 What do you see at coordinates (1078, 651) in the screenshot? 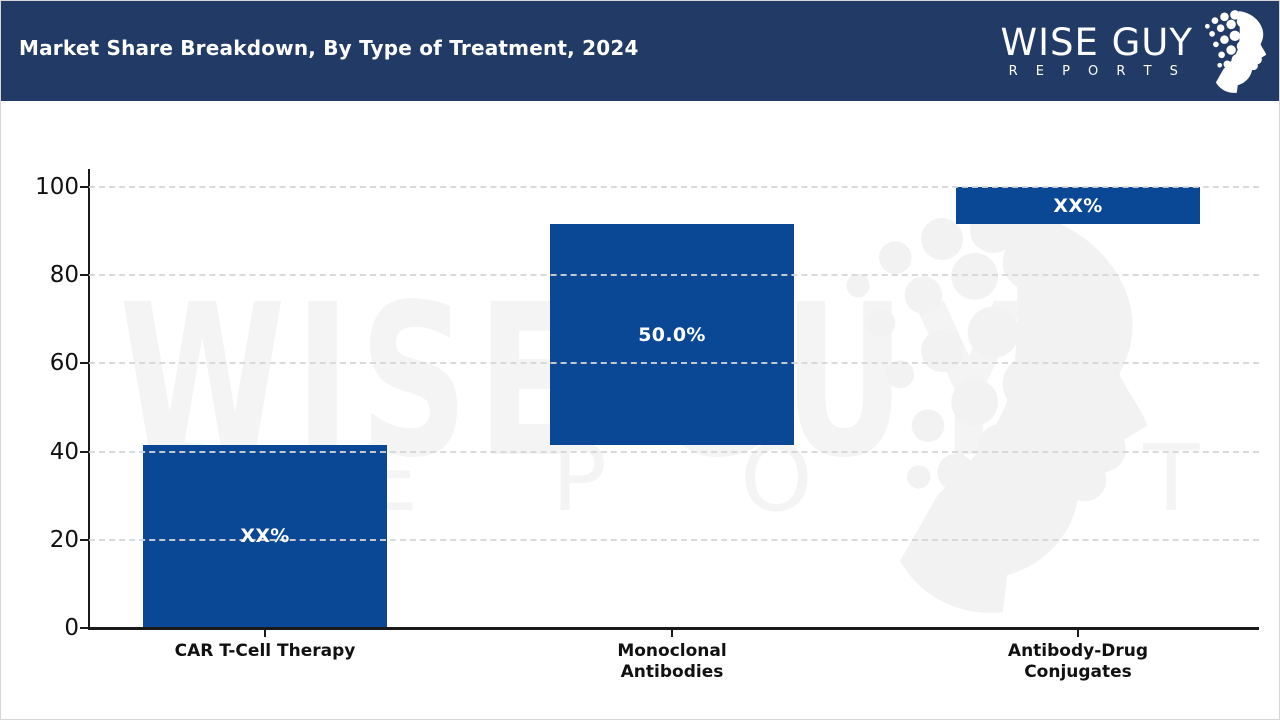
I see `x-category-label-line: Antibody-Drug` at bounding box center [1078, 651].